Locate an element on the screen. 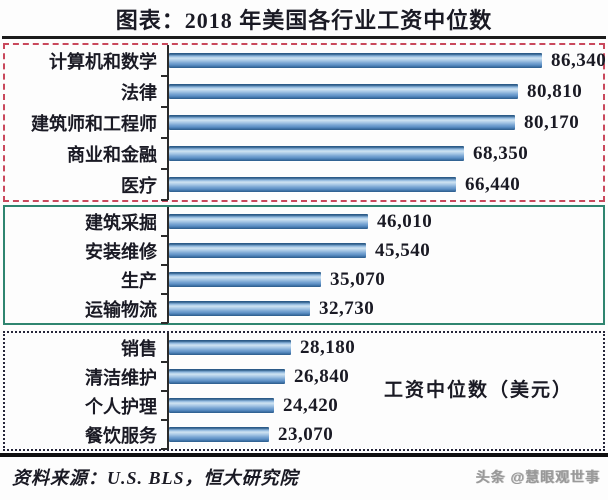 This screenshot has height=500, width=608. value-label: 66,440 is located at coordinates (493, 184).